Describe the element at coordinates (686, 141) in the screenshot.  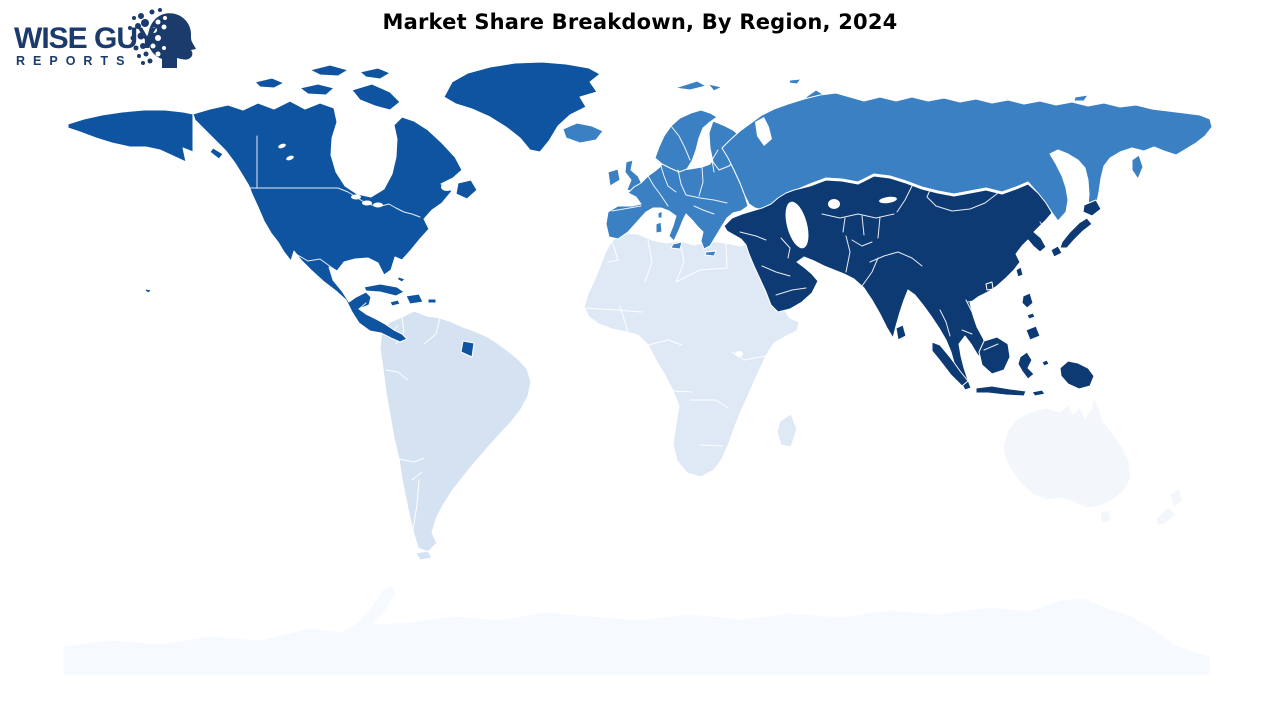
I see `scandinavia` at that location.